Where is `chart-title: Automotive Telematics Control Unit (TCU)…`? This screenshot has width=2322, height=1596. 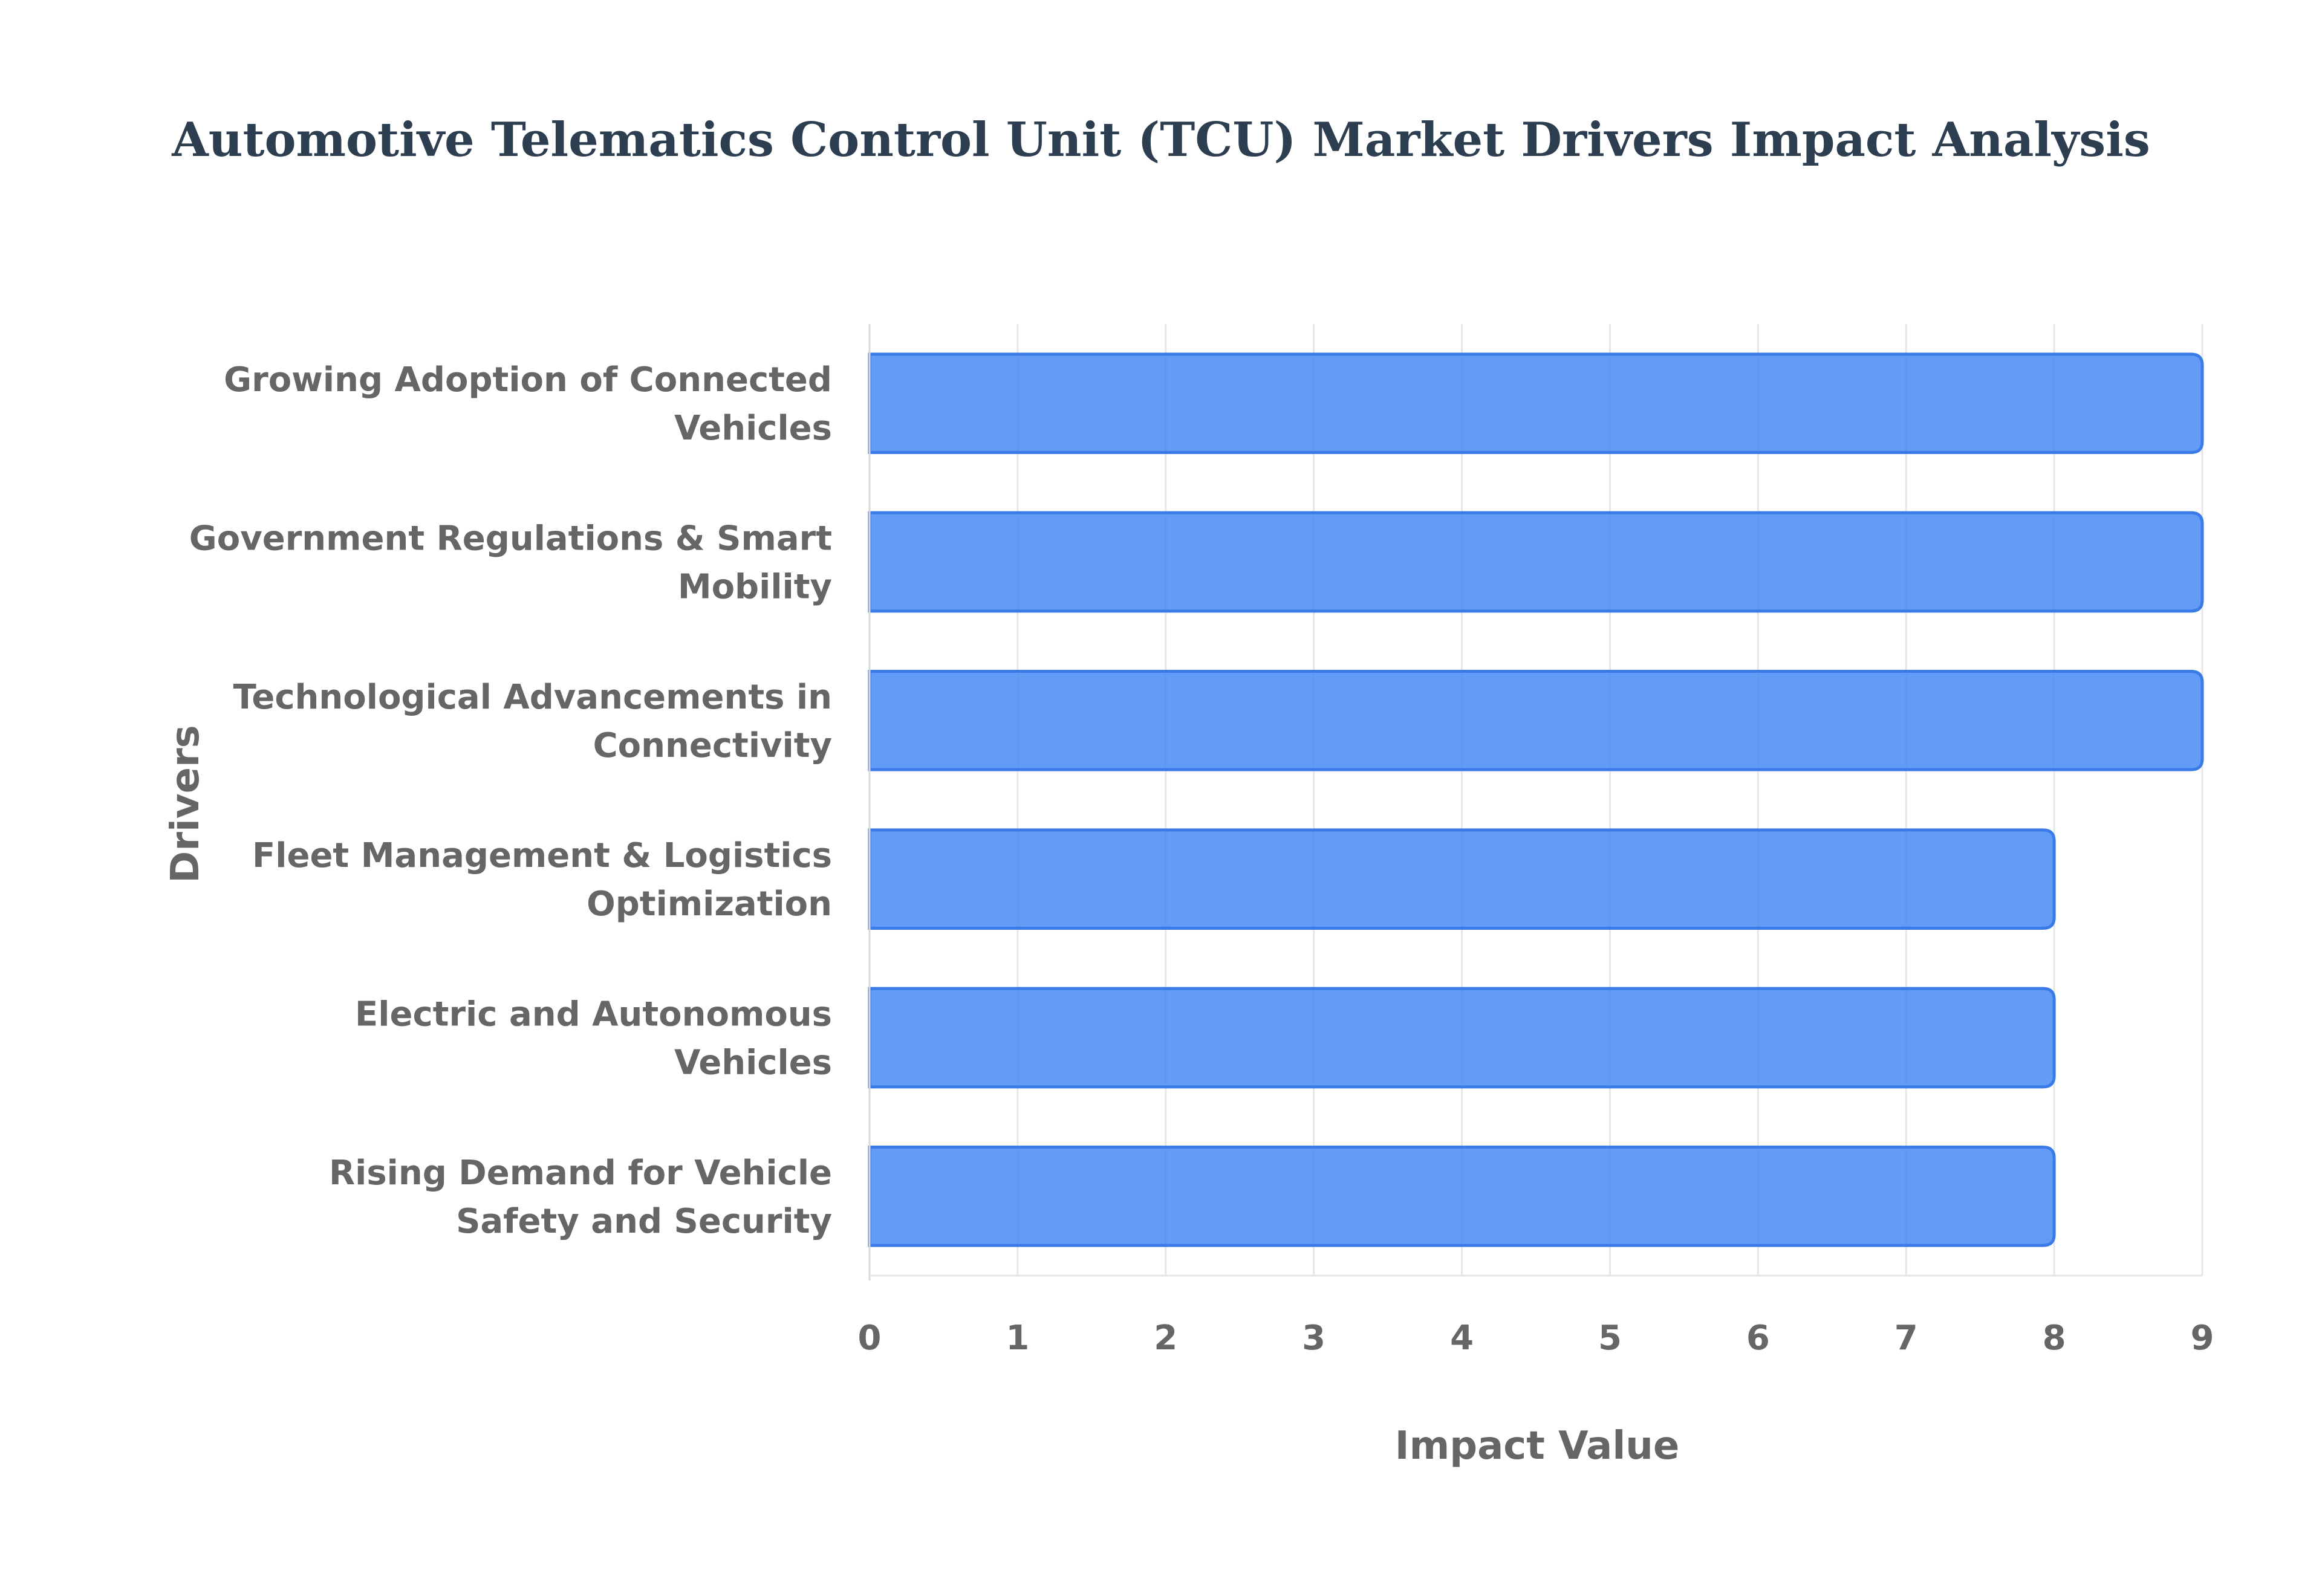
chart-title: Automotive Telematics Control Unit (TCU)… is located at coordinates (1160, 139).